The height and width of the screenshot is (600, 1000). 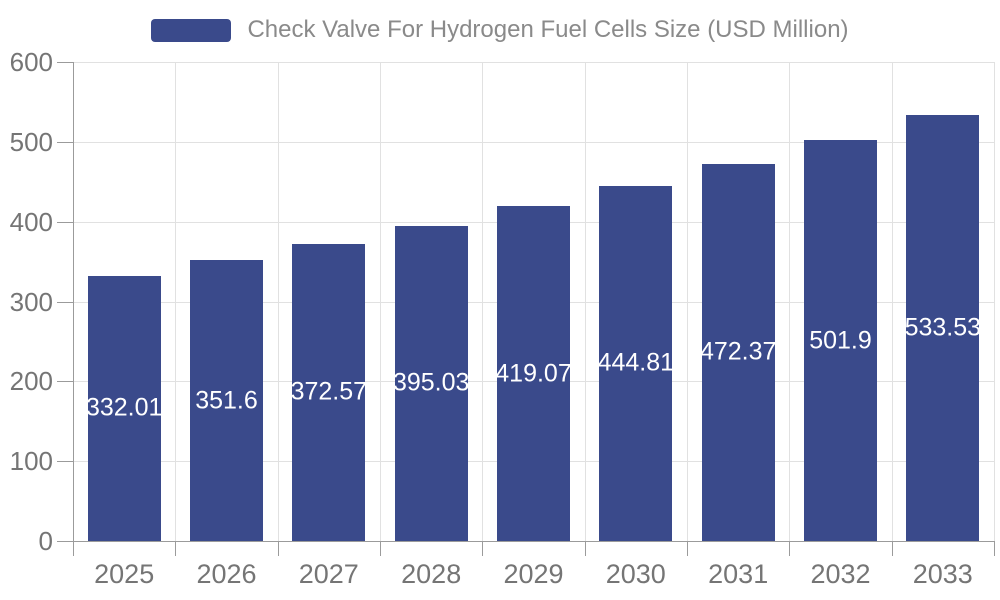 I want to click on bar-value-label: 533.53, so click(x=943, y=327).